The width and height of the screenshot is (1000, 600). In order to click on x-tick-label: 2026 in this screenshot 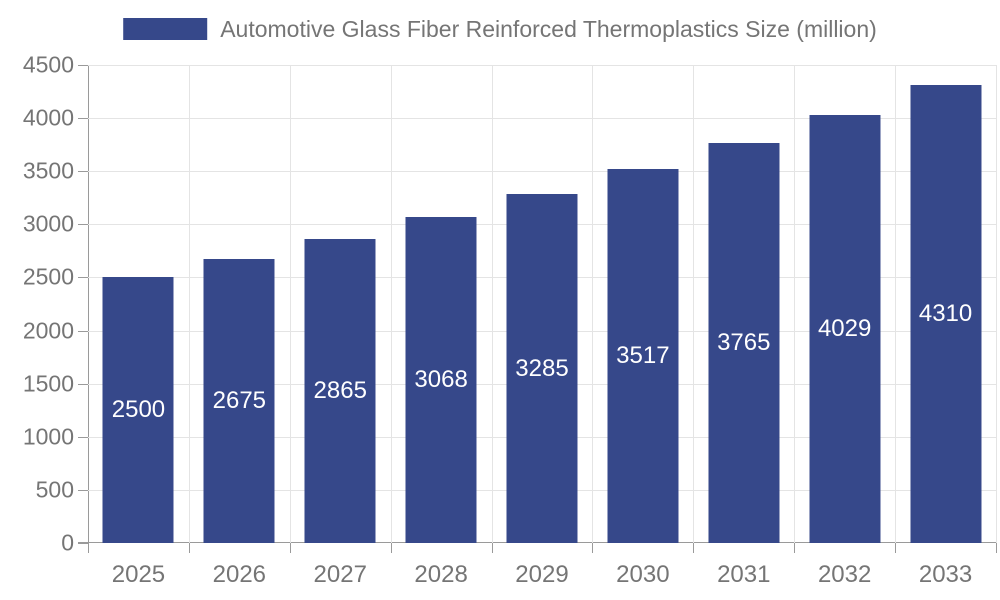, I will do `click(239, 574)`.